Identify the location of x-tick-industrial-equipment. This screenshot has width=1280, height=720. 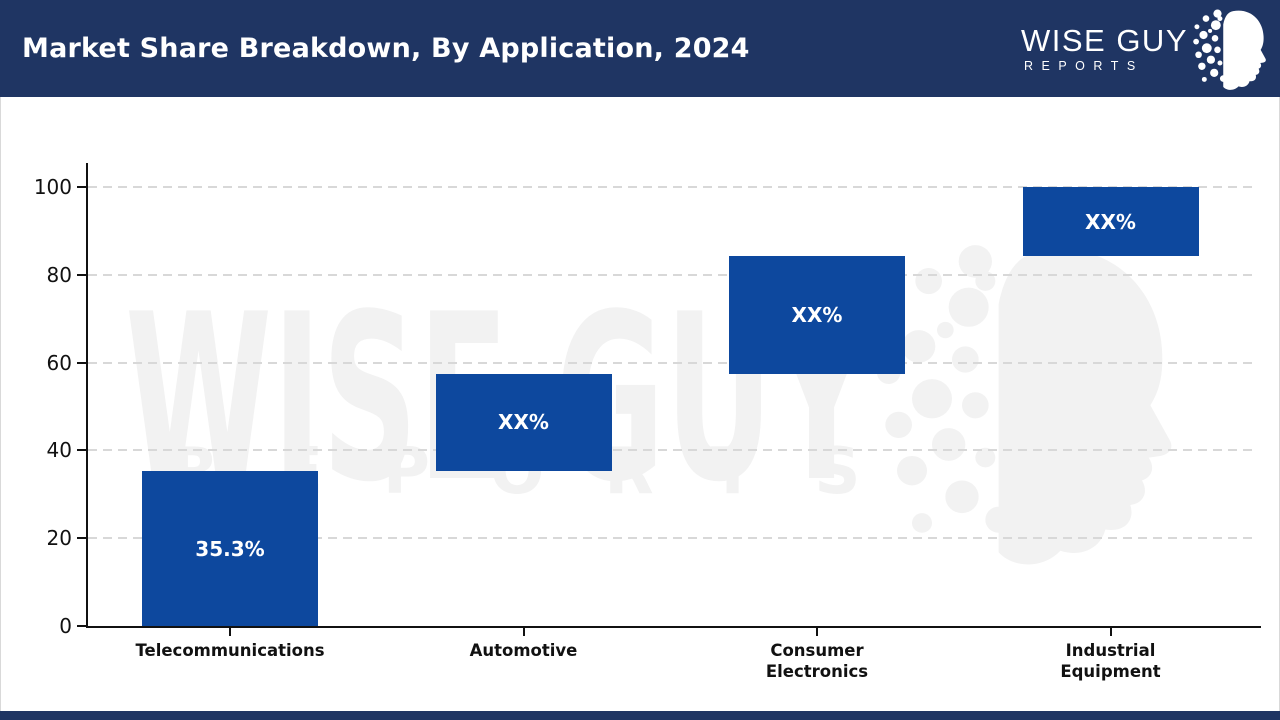
(1110, 632).